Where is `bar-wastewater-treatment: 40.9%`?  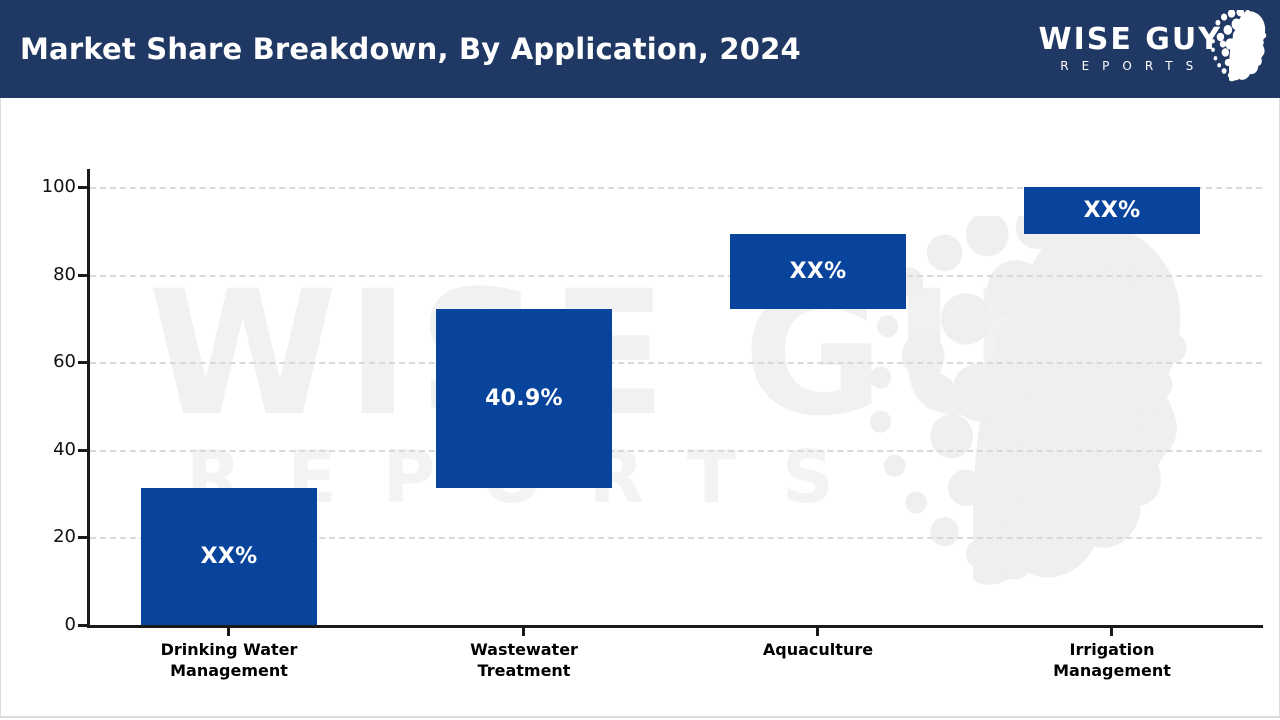 bar-wastewater-treatment: 40.9% is located at coordinates (524, 398).